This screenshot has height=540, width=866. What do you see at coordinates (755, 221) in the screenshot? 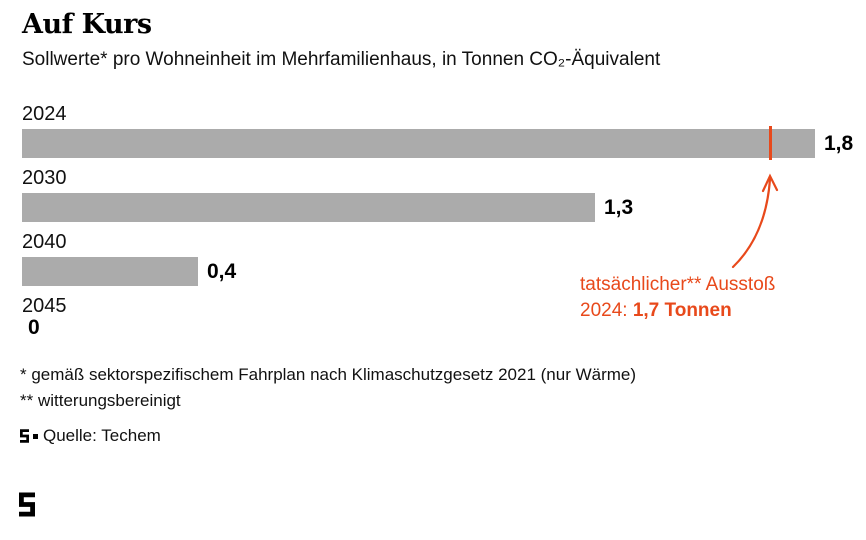
I see `annotation-arrow-icon` at bounding box center [755, 221].